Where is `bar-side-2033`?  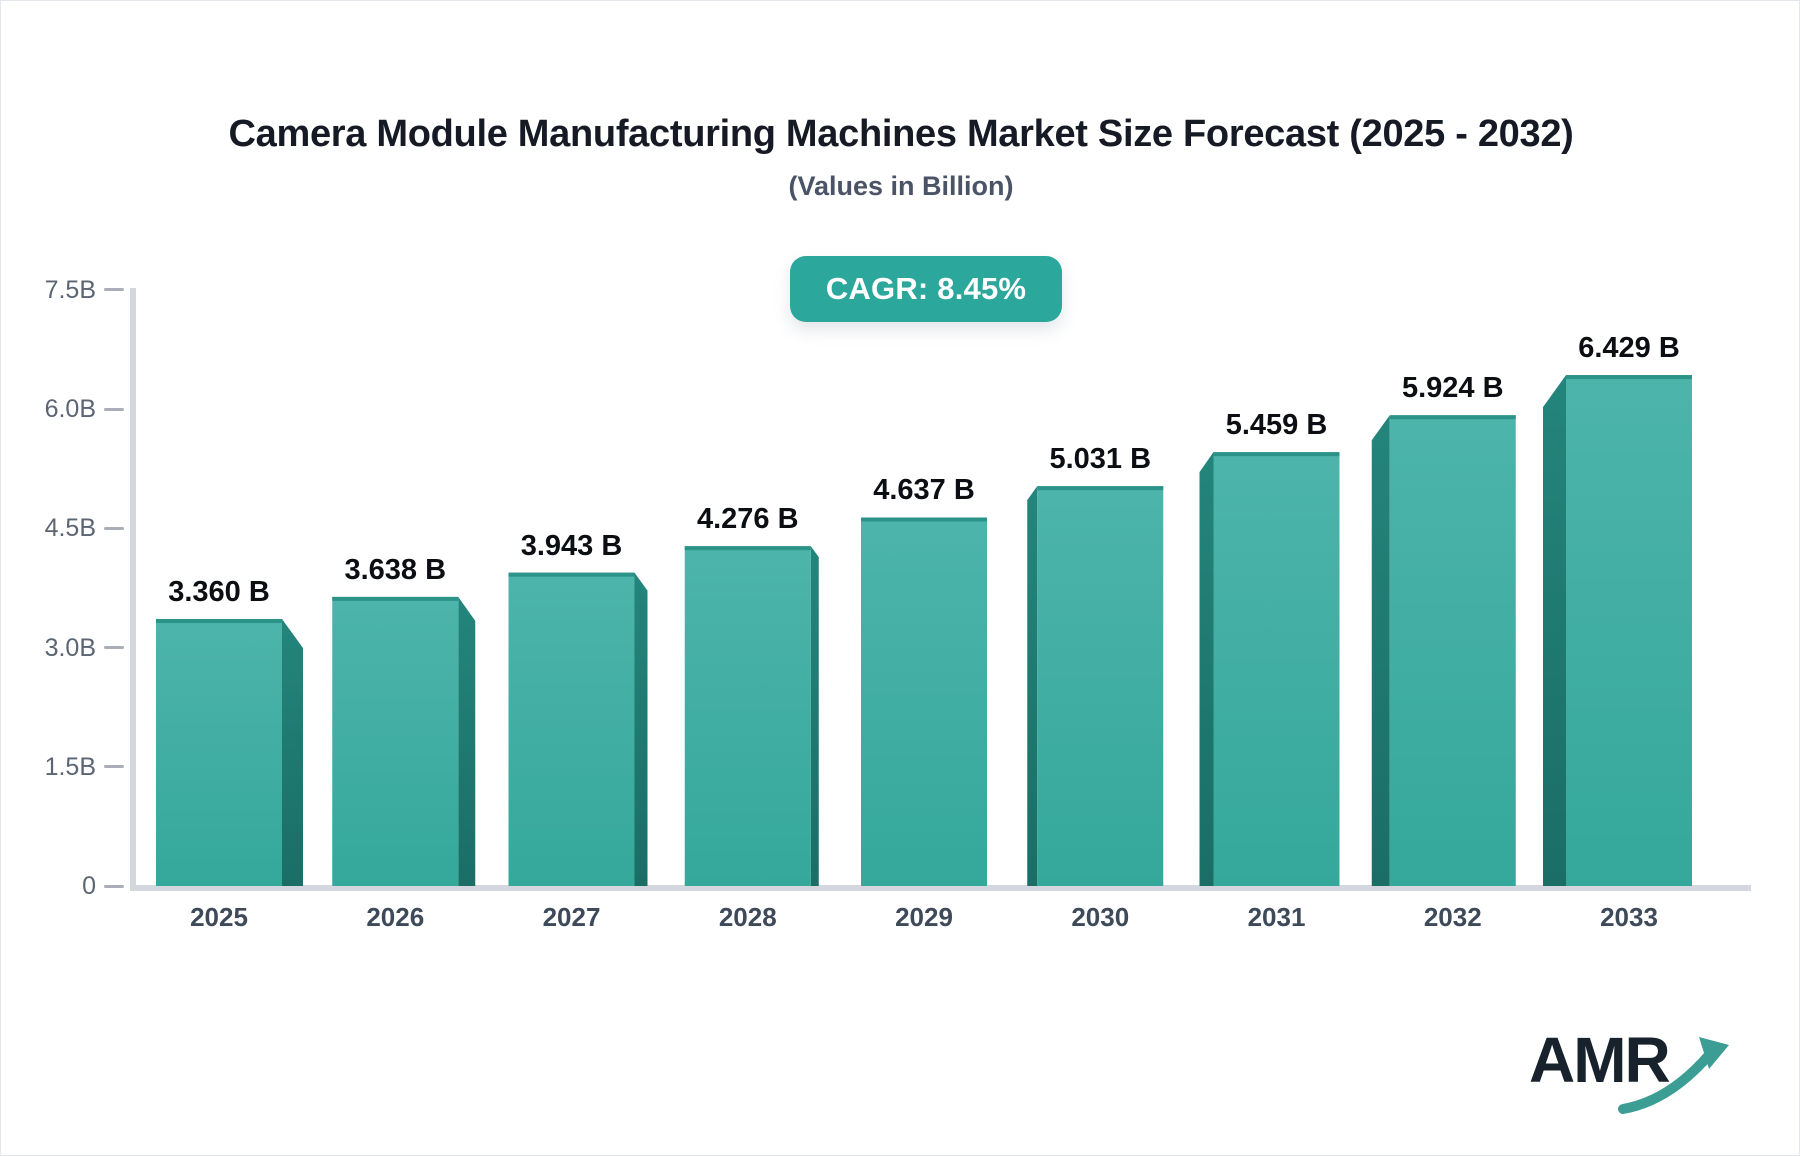
bar-side-2033 is located at coordinates (1554, 630).